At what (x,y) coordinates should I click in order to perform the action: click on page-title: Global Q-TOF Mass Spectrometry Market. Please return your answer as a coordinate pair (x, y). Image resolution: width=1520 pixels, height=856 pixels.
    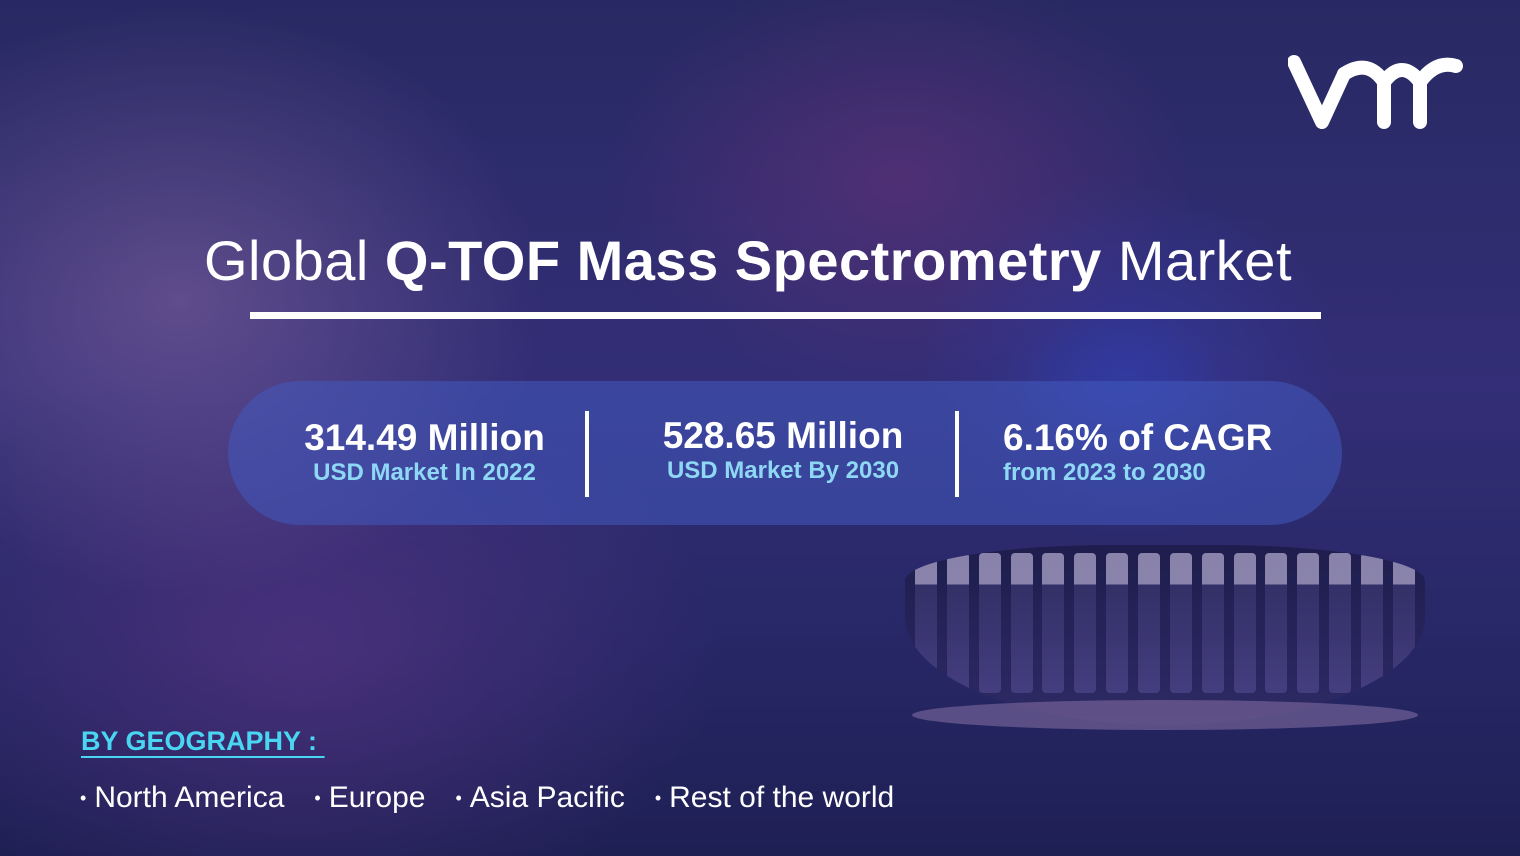
    Looking at the image, I should click on (748, 260).